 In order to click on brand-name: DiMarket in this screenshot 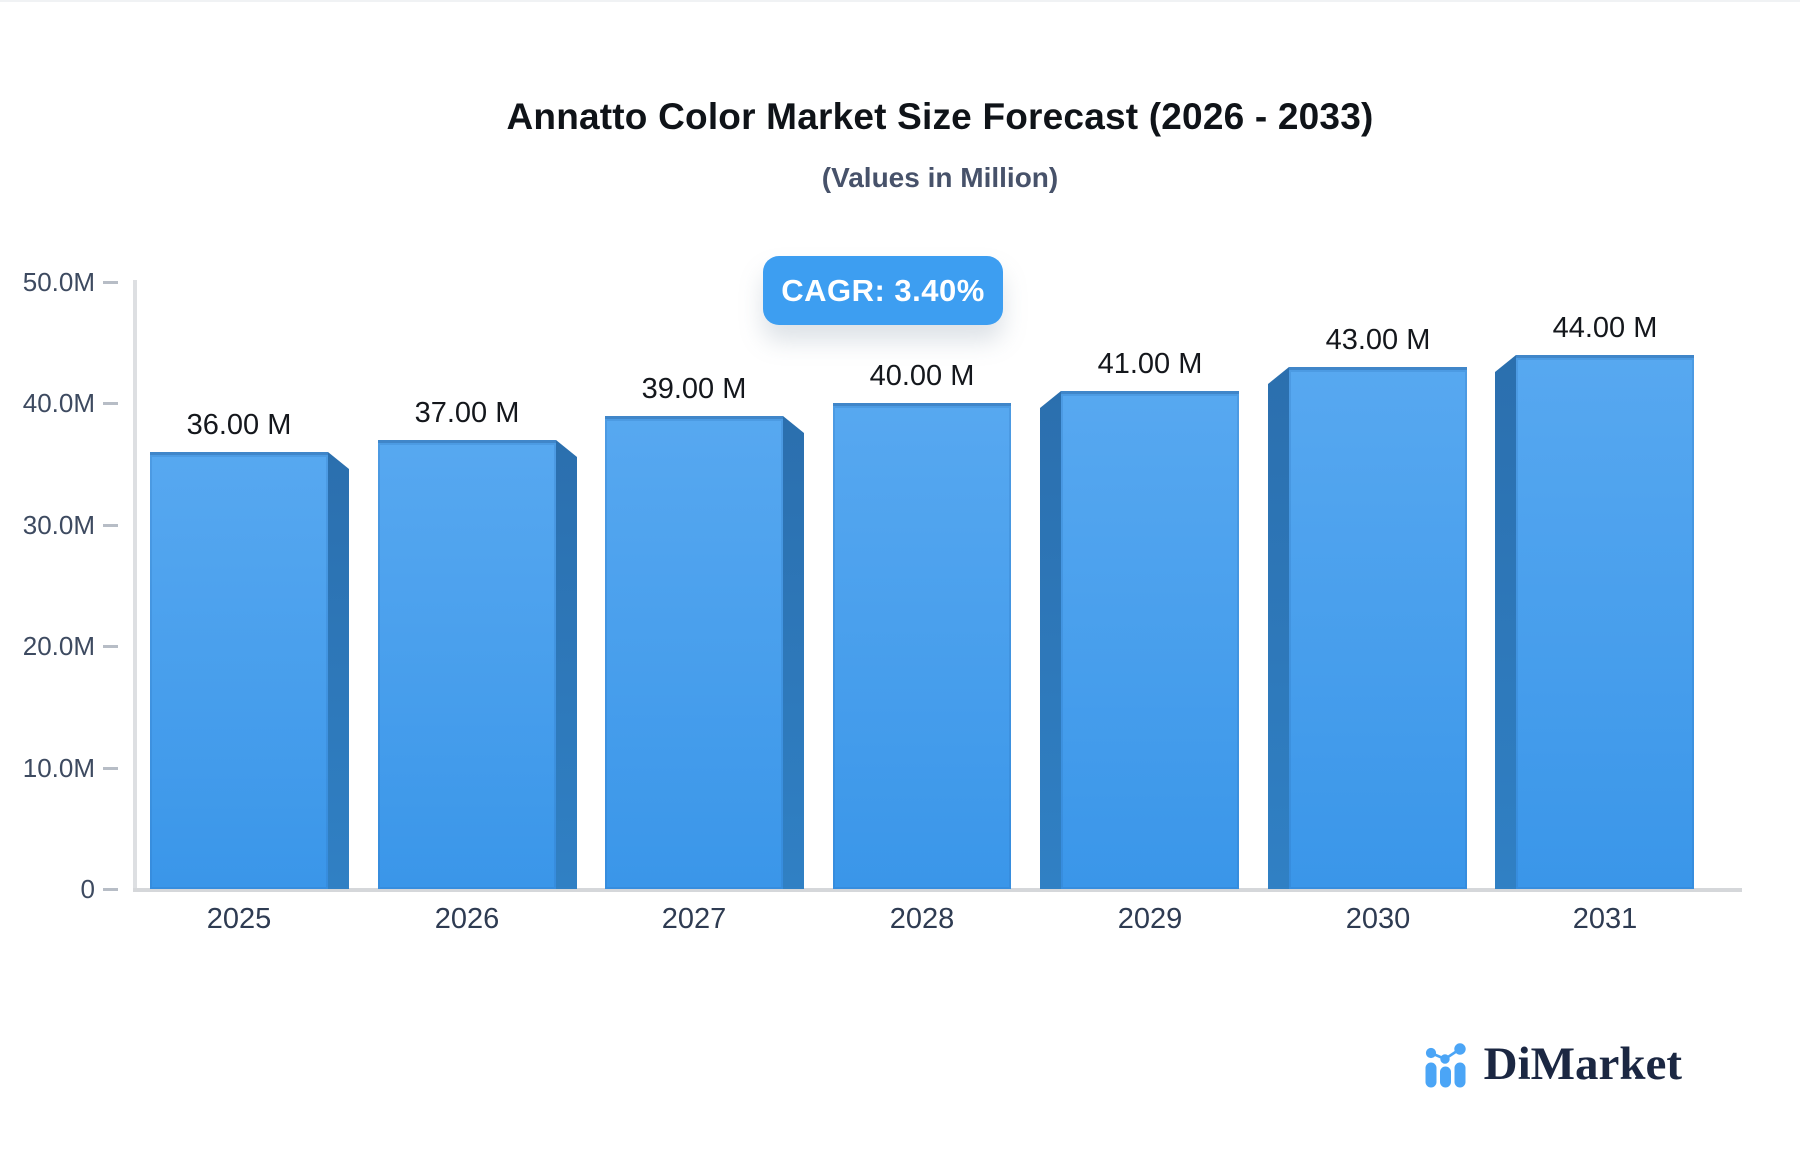, I will do `click(1582, 1064)`.